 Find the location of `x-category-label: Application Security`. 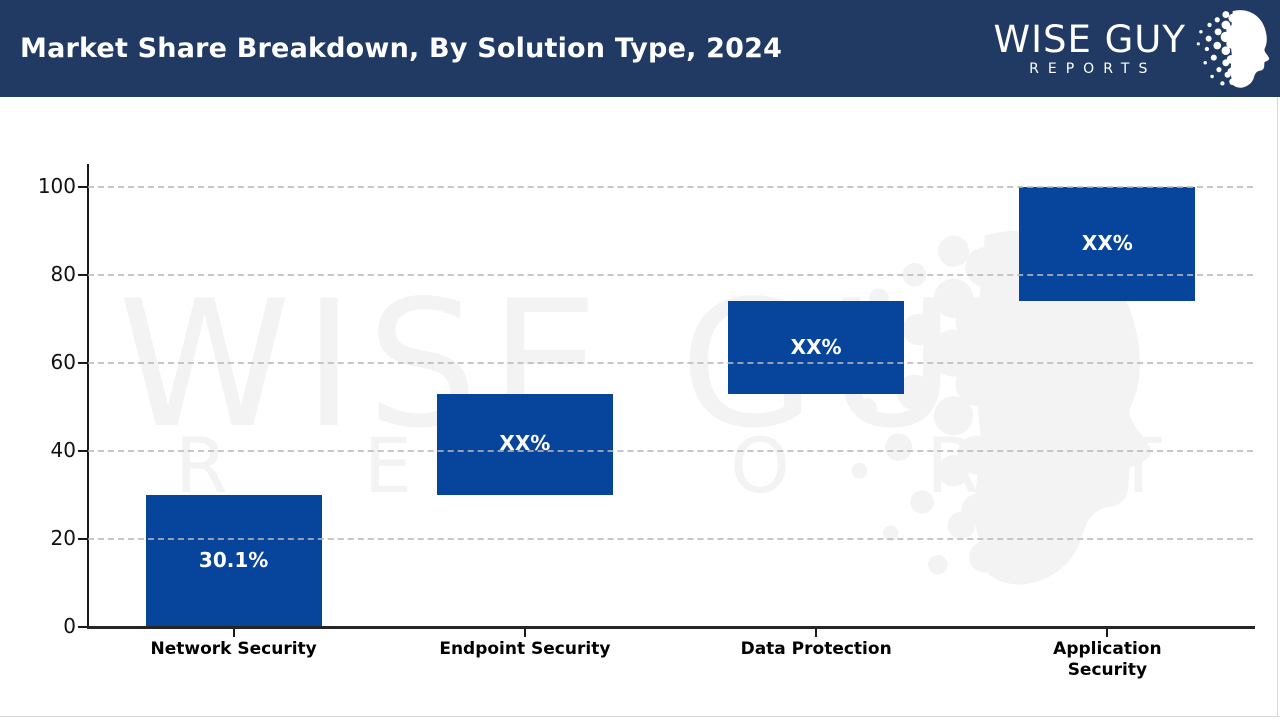

x-category-label: Application Security is located at coordinates (1107, 660).